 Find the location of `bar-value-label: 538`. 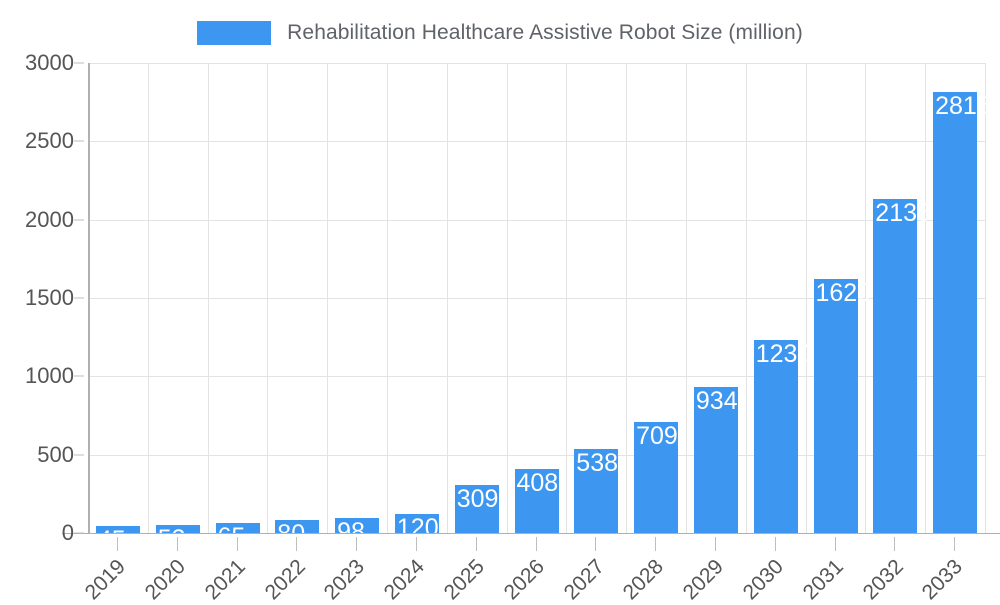

bar-value-label: 538 is located at coordinates (597, 462).